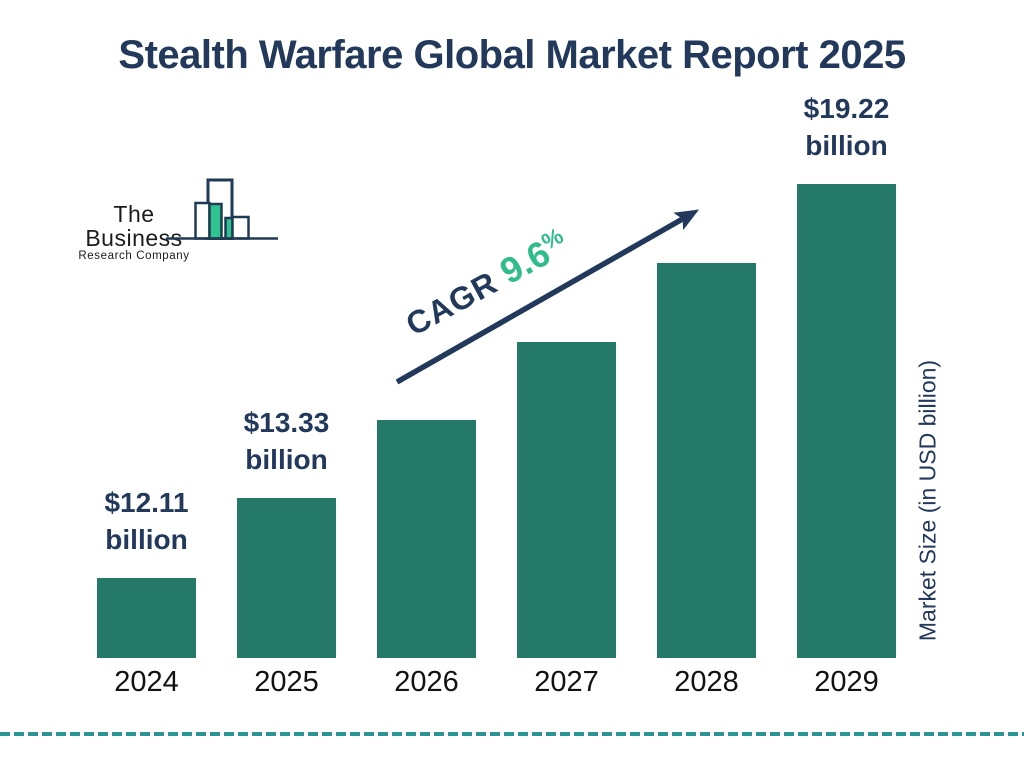 The width and height of the screenshot is (1024, 768). What do you see at coordinates (146, 618) in the screenshot?
I see `bar-2024` at bounding box center [146, 618].